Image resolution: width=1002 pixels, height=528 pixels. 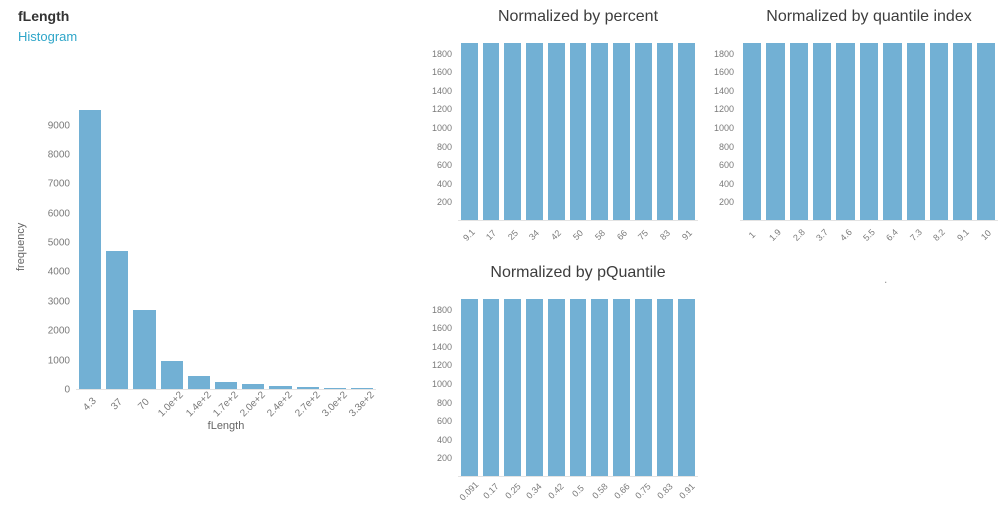 I want to click on x-tick-label: 34, so click(x=534, y=235).